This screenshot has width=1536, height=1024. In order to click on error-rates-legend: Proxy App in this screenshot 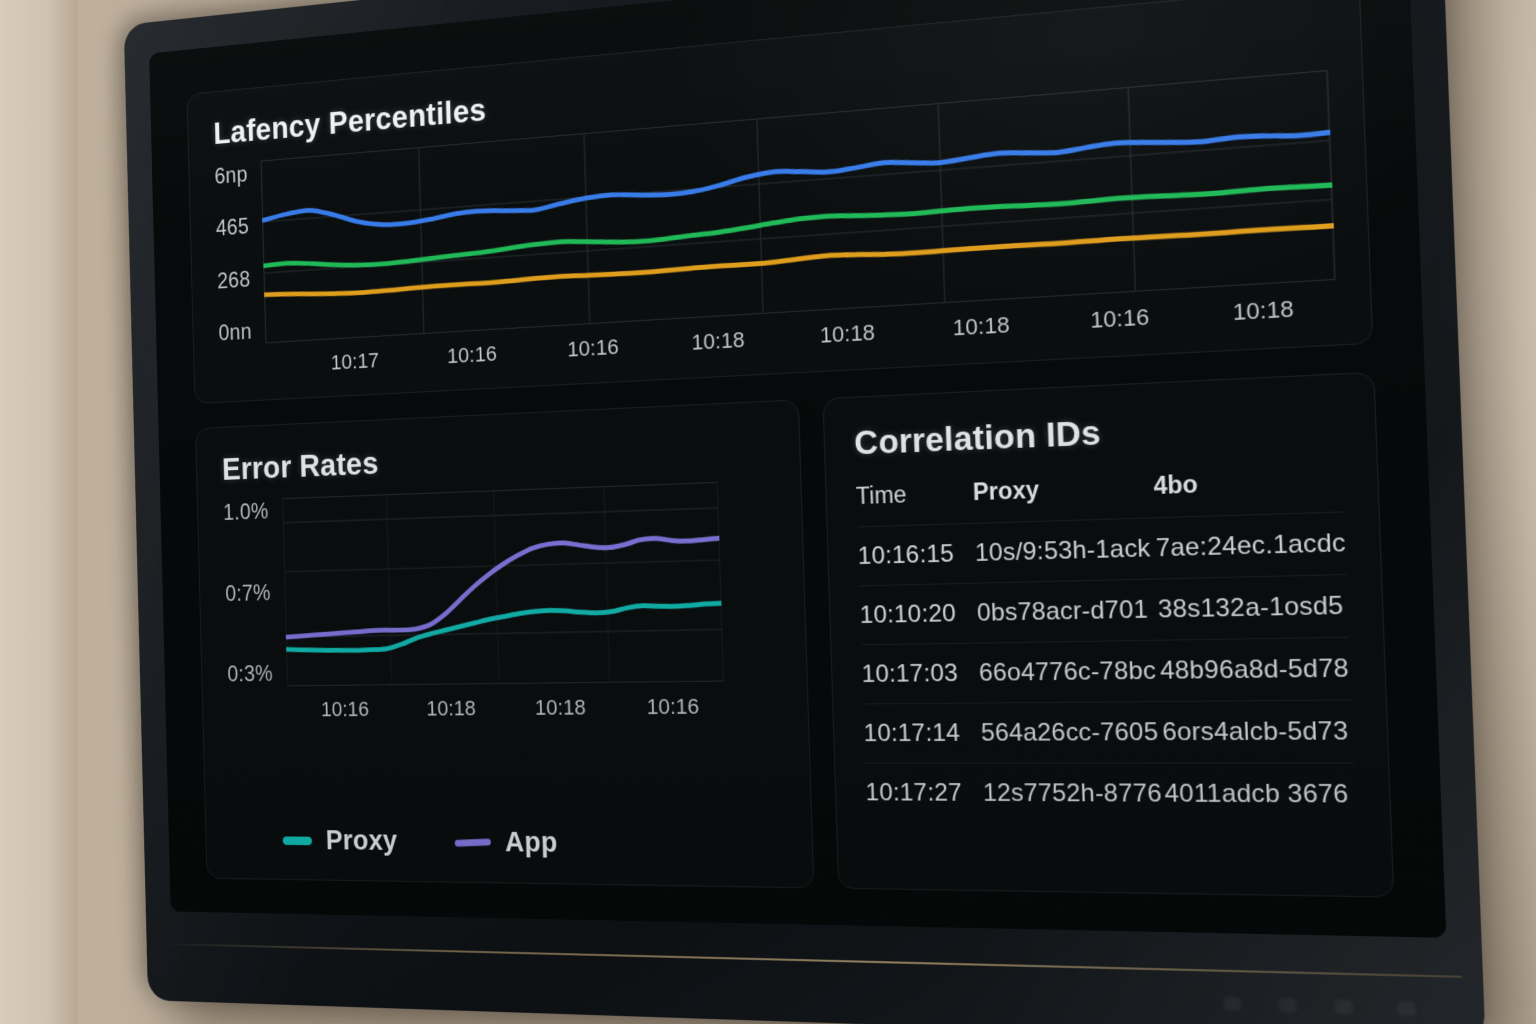, I will do `click(507, 836)`.